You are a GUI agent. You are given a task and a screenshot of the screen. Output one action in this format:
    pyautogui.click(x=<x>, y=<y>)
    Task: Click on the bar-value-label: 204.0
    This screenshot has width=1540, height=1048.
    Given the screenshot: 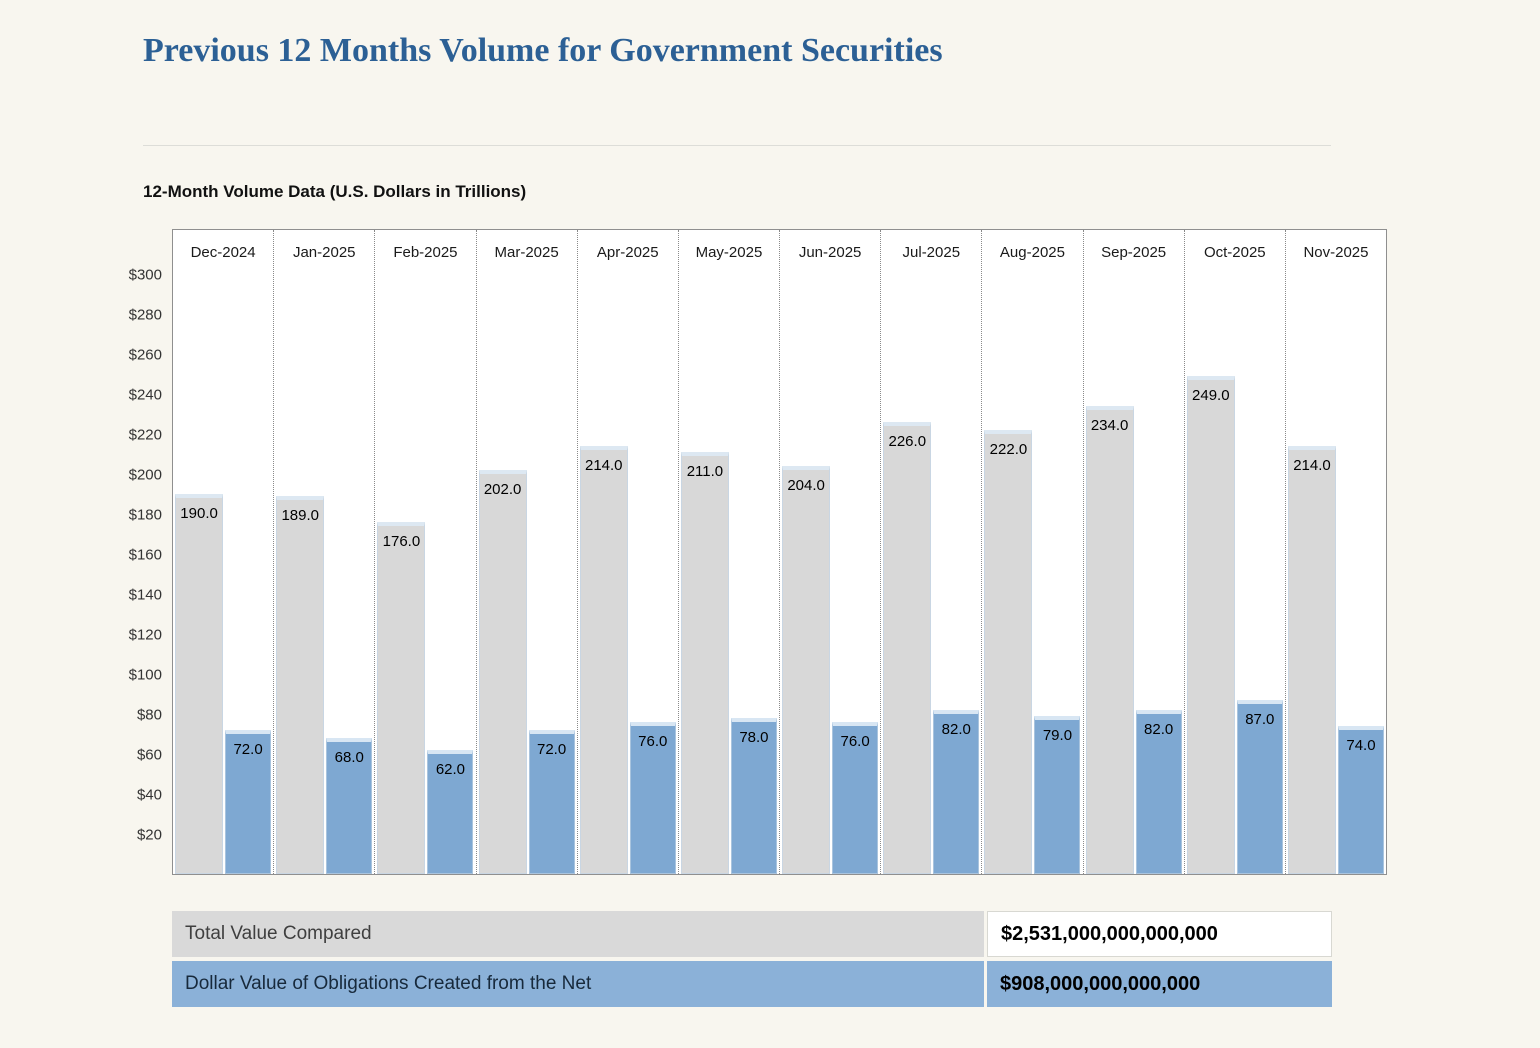 What is the action you would take?
    pyautogui.click(x=806, y=485)
    